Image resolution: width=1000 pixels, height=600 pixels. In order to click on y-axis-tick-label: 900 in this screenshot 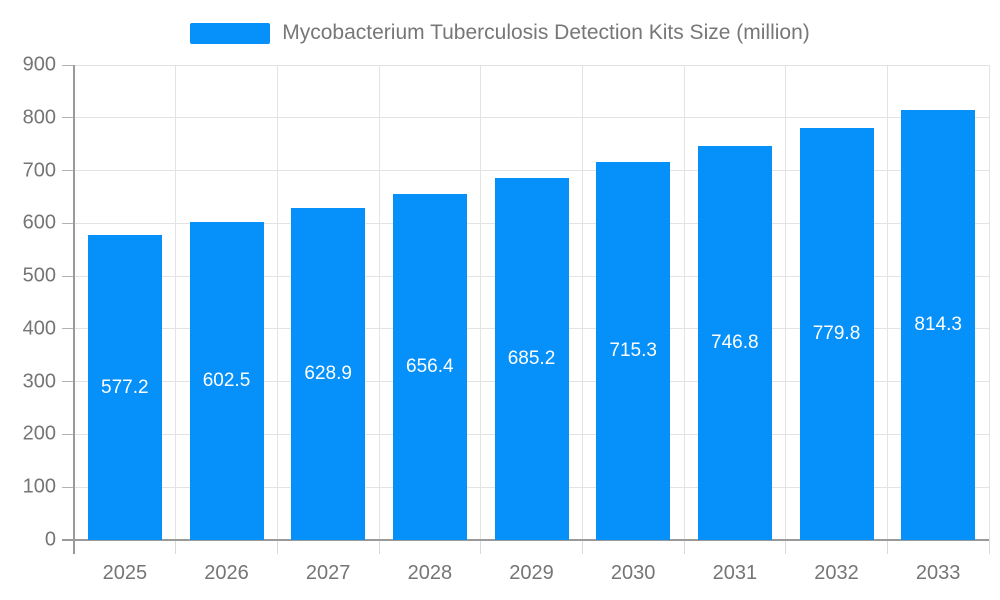, I will do `click(39, 64)`.